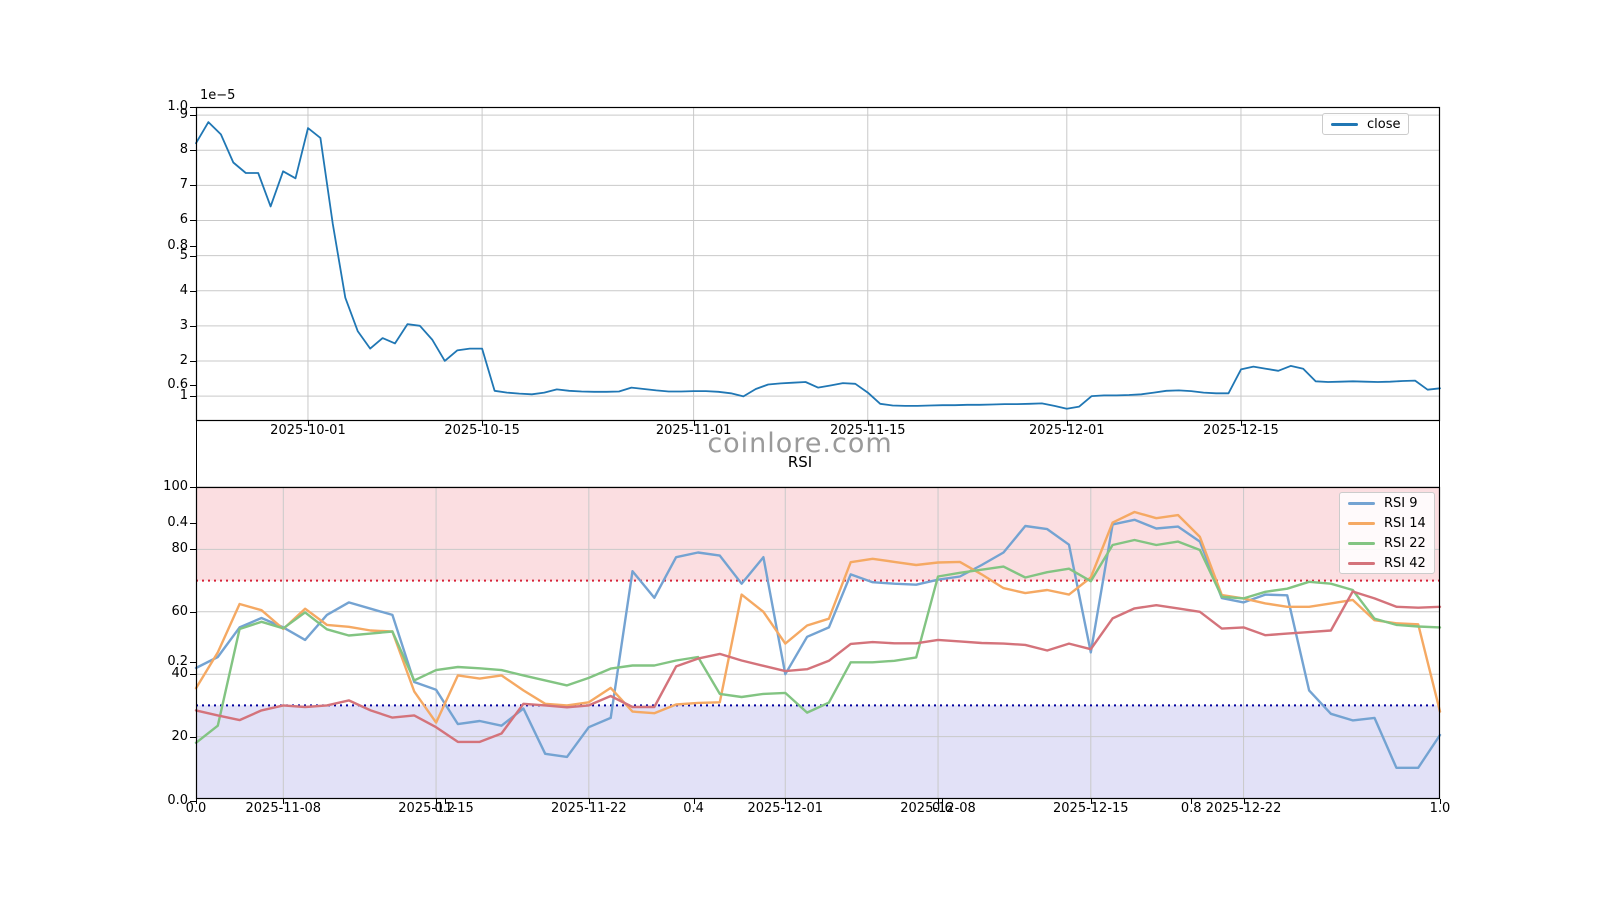  Describe the element at coordinates (785, 808) in the screenshot. I see `rsi-x-tick-label: 2025-12-01` at that location.